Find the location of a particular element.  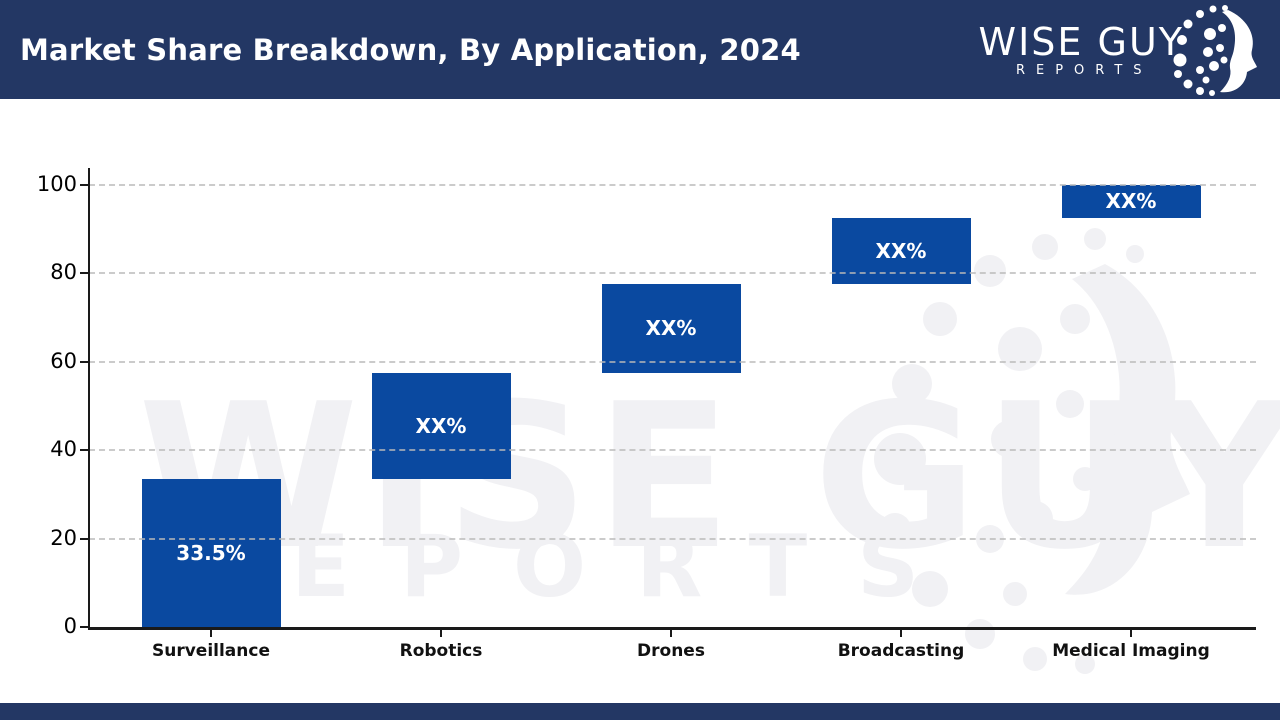

footer-bar is located at coordinates (640, 711).